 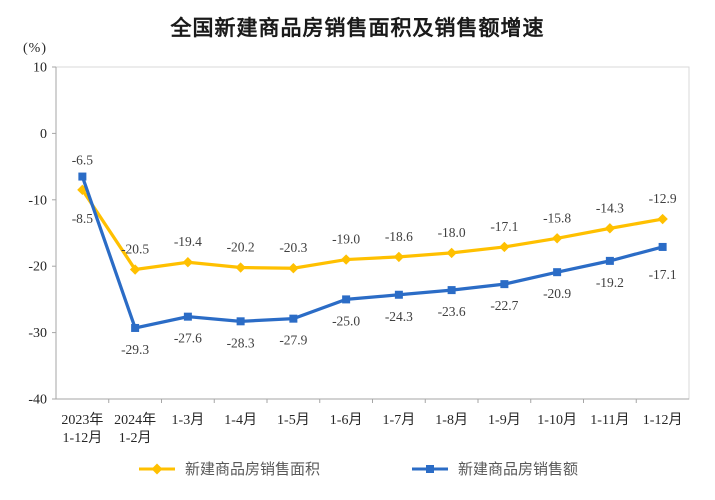 What do you see at coordinates (188, 338) in the screenshot?
I see `data-label: -27.6` at bounding box center [188, 338].